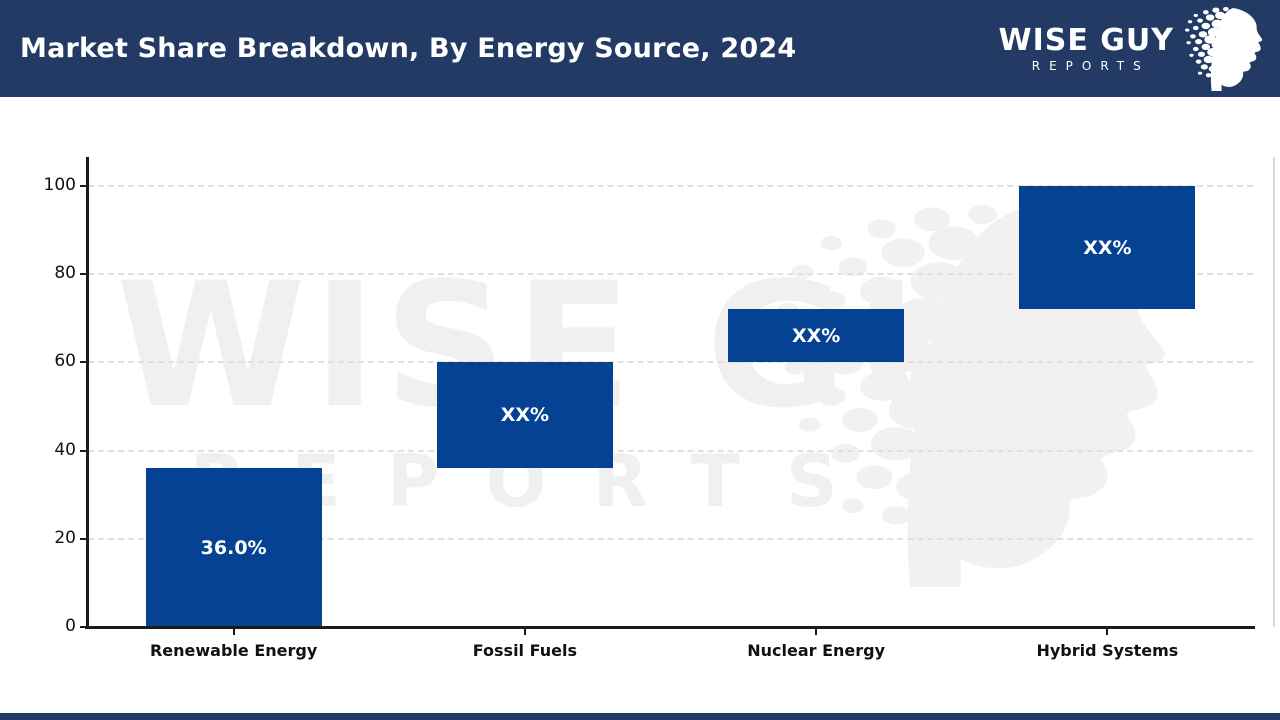 This screenshot has height=720, width=1280. What do you see at coordinates (1090, 65) in the screenshot?
I see `logo-subtext: REPORTS` at bounding box center [1090, 65].